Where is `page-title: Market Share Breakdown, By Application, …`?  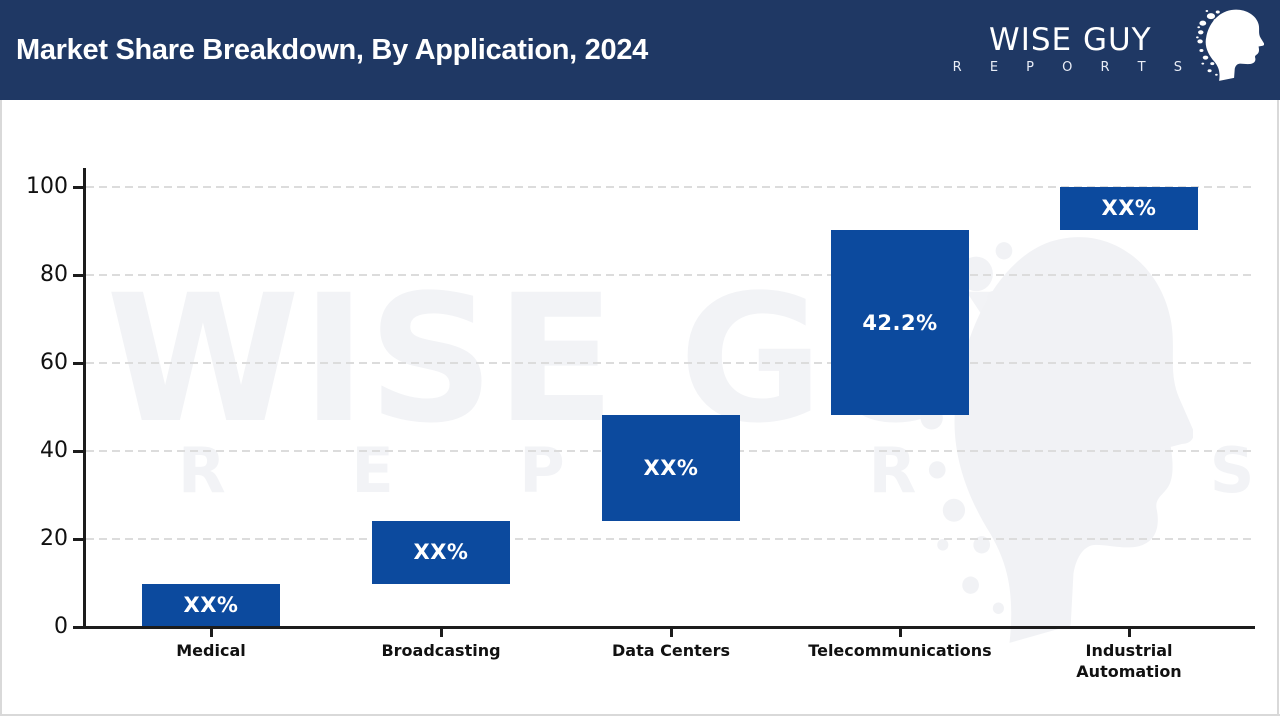
page-title: Market Share Breakdown, By Application, … is located at coordinates (332, 49).